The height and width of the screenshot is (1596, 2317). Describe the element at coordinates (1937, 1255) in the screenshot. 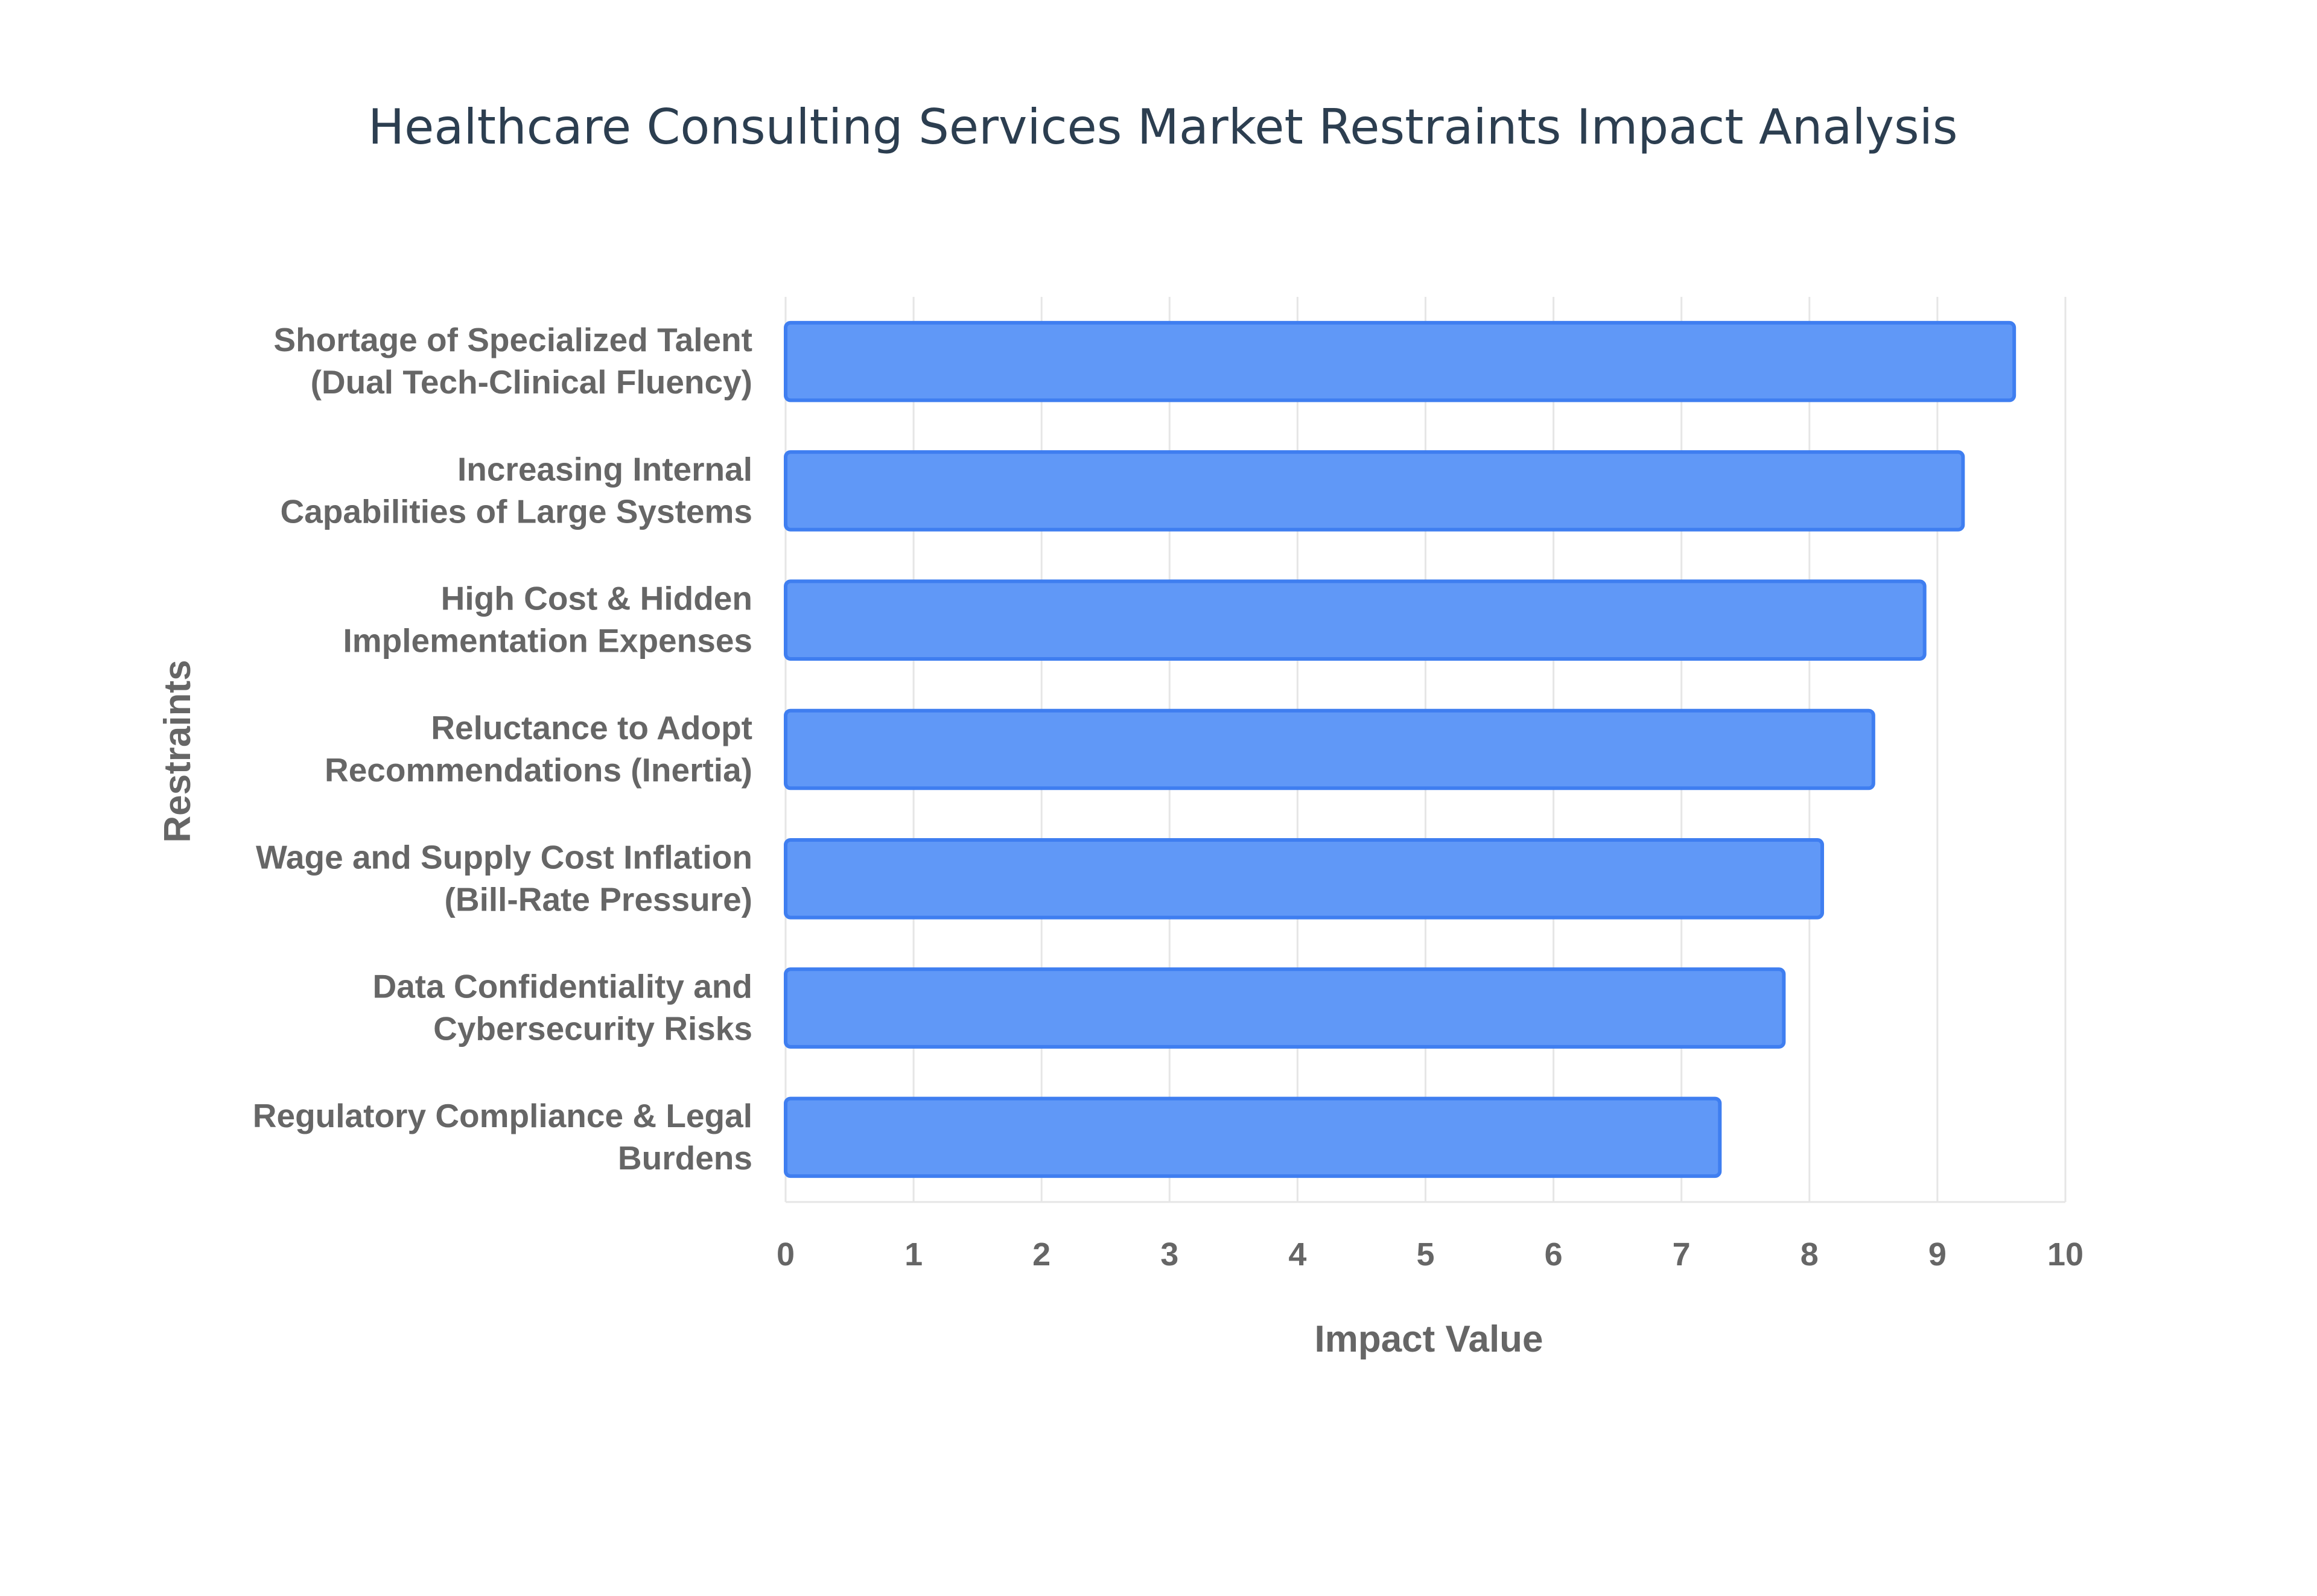

I see `x-tick-label: 9` at that location.